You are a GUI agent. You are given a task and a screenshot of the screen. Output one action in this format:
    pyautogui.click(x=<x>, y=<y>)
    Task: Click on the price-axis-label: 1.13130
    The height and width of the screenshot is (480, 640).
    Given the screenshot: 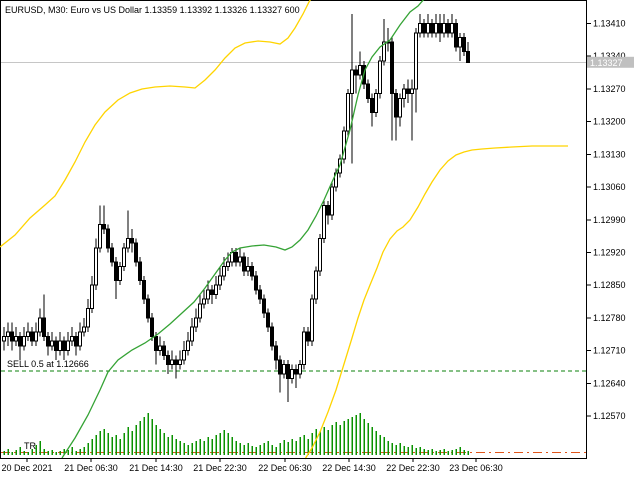 What is the action you would take?
    pyautogui.click(x=609, y=154)
    